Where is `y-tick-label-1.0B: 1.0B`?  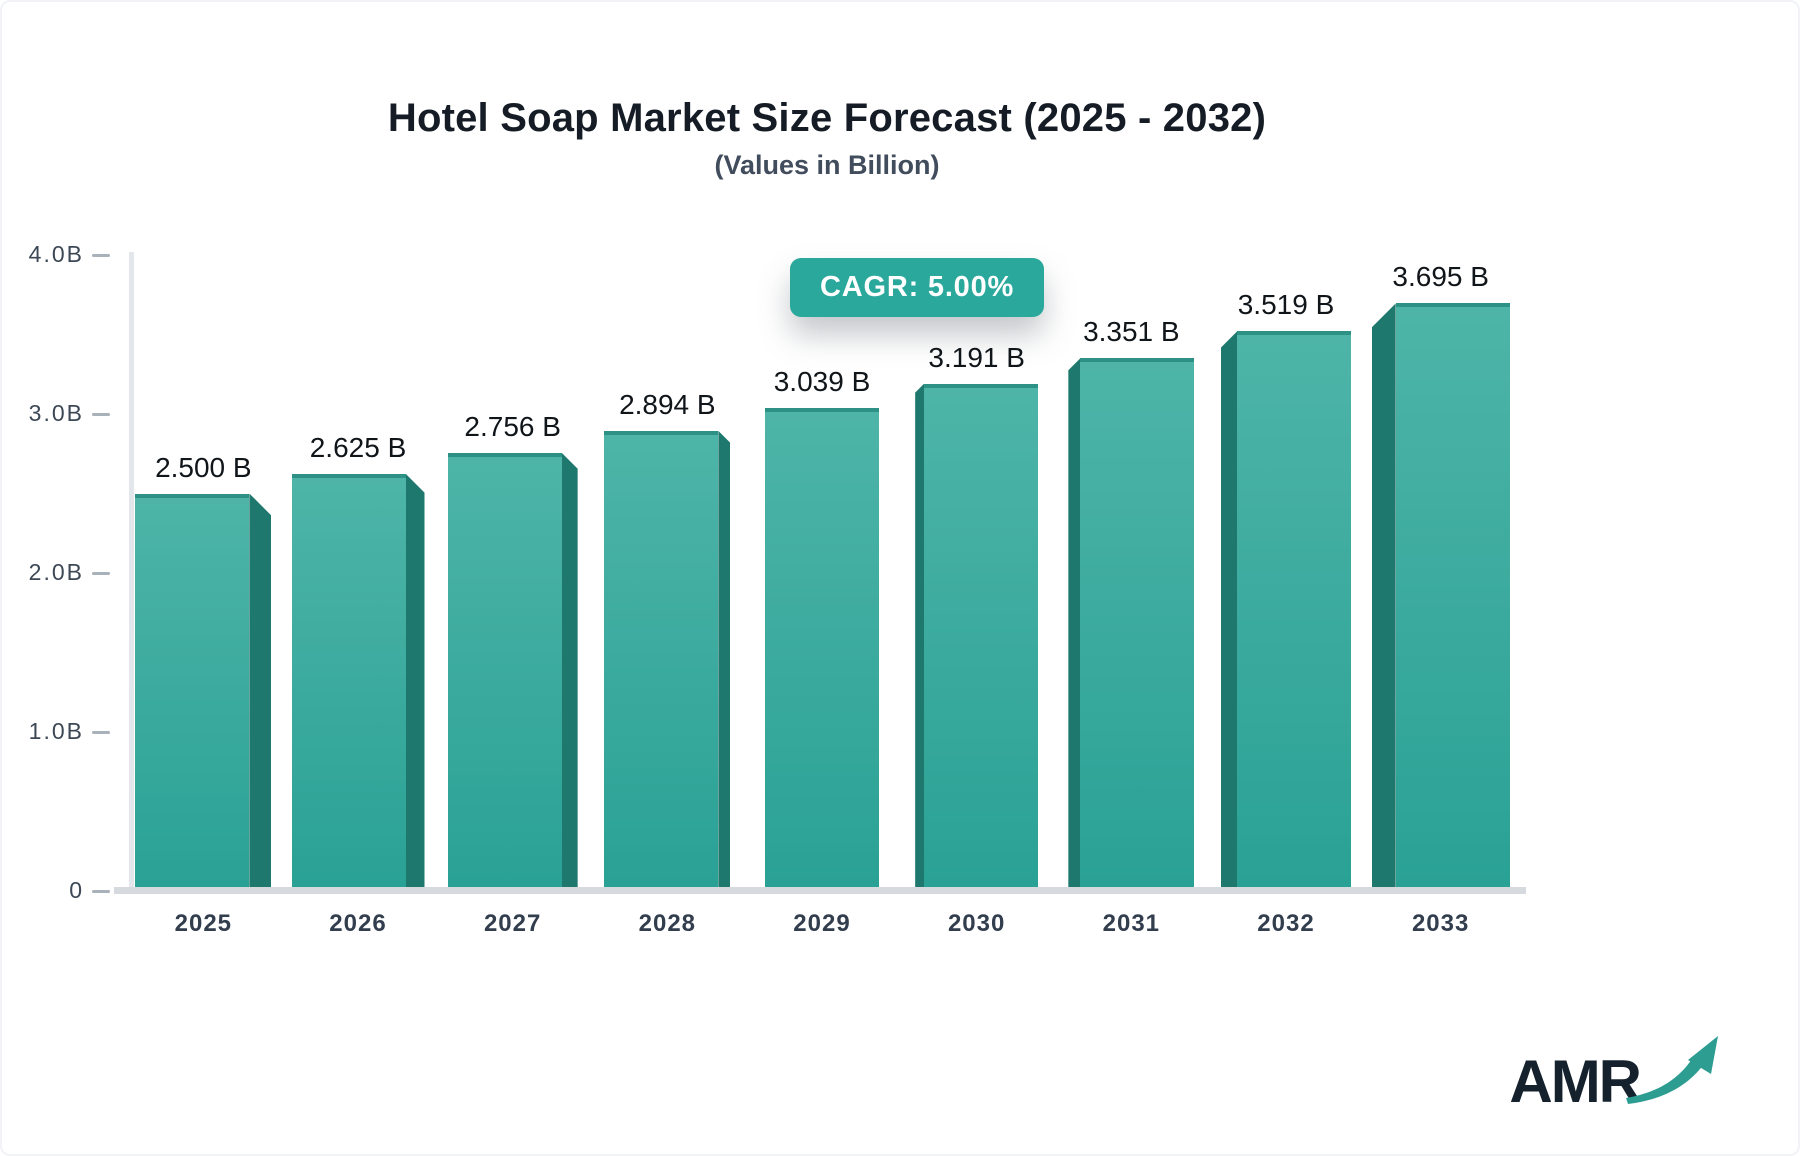 y-tick-label-1.0B: 1.0B is located at coordinates (56, 731).